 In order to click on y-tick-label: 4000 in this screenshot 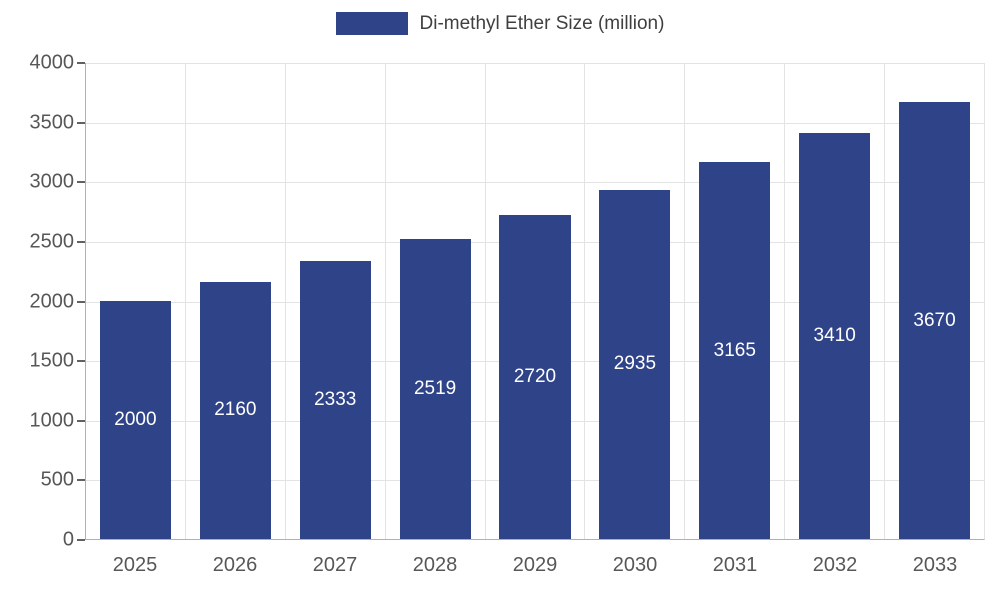, I will do `click(52, 62)`.